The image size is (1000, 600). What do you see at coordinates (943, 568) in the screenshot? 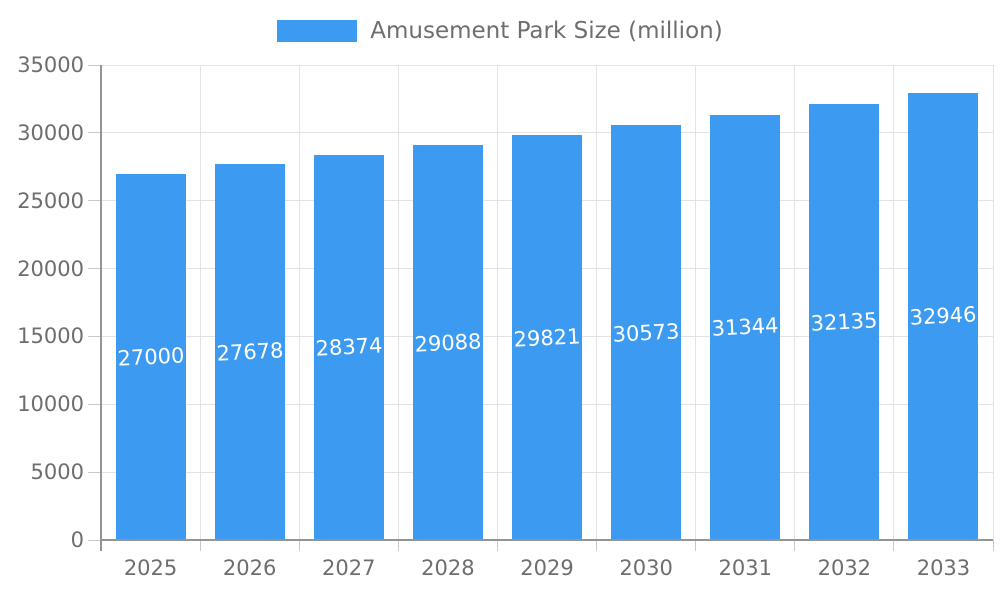
I see `x-tick-label: 2033` at bounding box center [943, 568].